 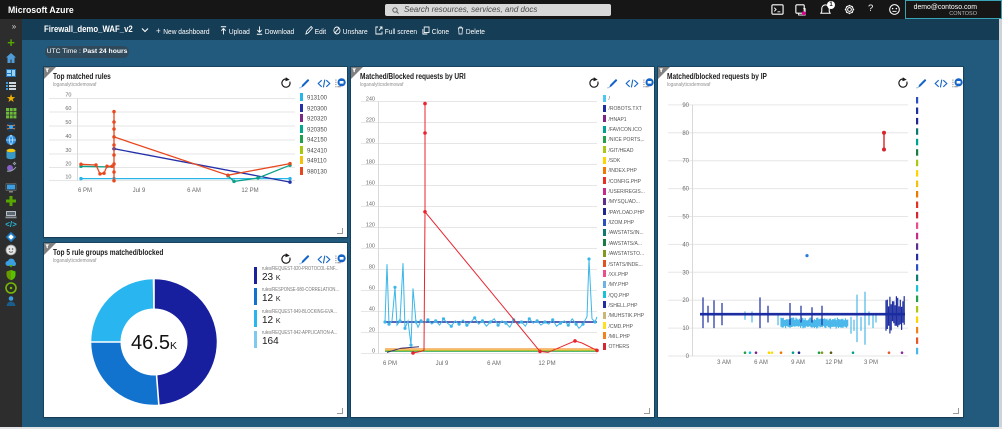 What do you see at coordinates (370, 205) in the screenshot?
I see `svg-text: 140` at bounding box center [370, 205].